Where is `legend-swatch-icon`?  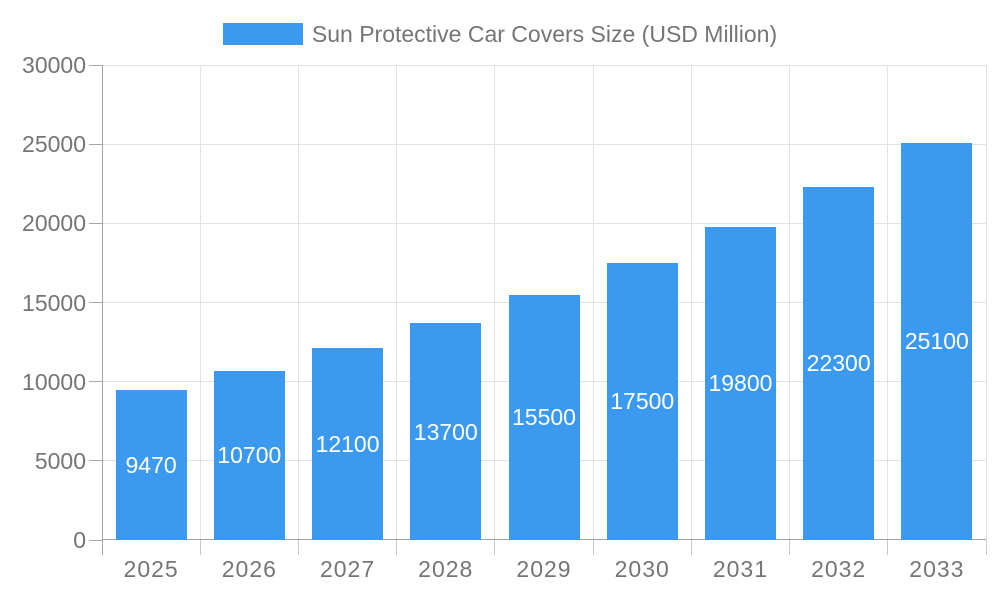 legend-swatch-icon is located at coordinates (262, 34).